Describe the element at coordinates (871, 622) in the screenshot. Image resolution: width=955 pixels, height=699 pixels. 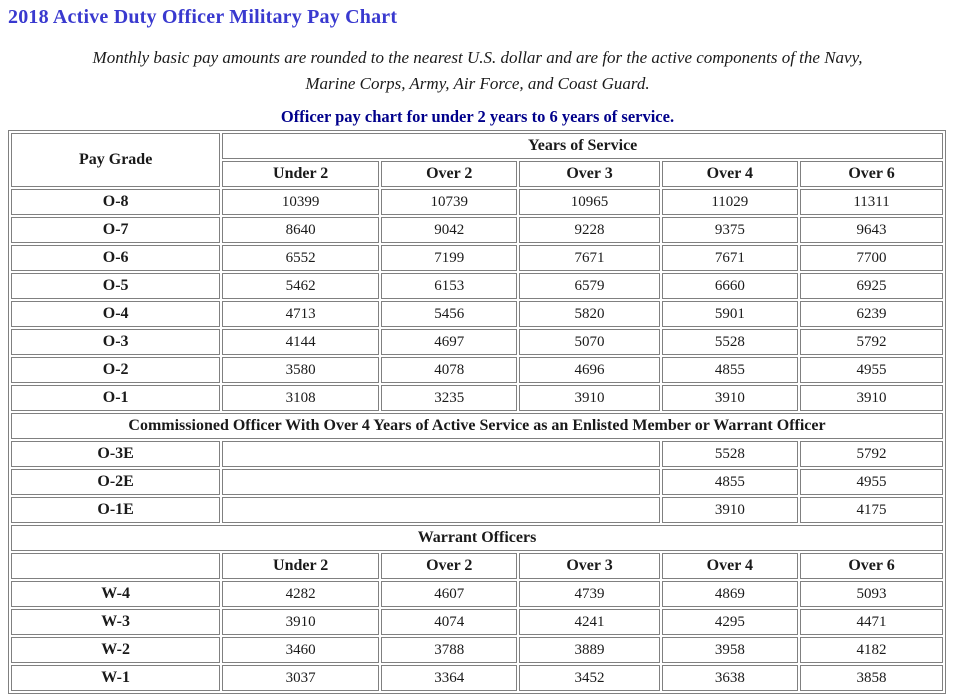
I see `pay-value-cell: 4471` at that location.